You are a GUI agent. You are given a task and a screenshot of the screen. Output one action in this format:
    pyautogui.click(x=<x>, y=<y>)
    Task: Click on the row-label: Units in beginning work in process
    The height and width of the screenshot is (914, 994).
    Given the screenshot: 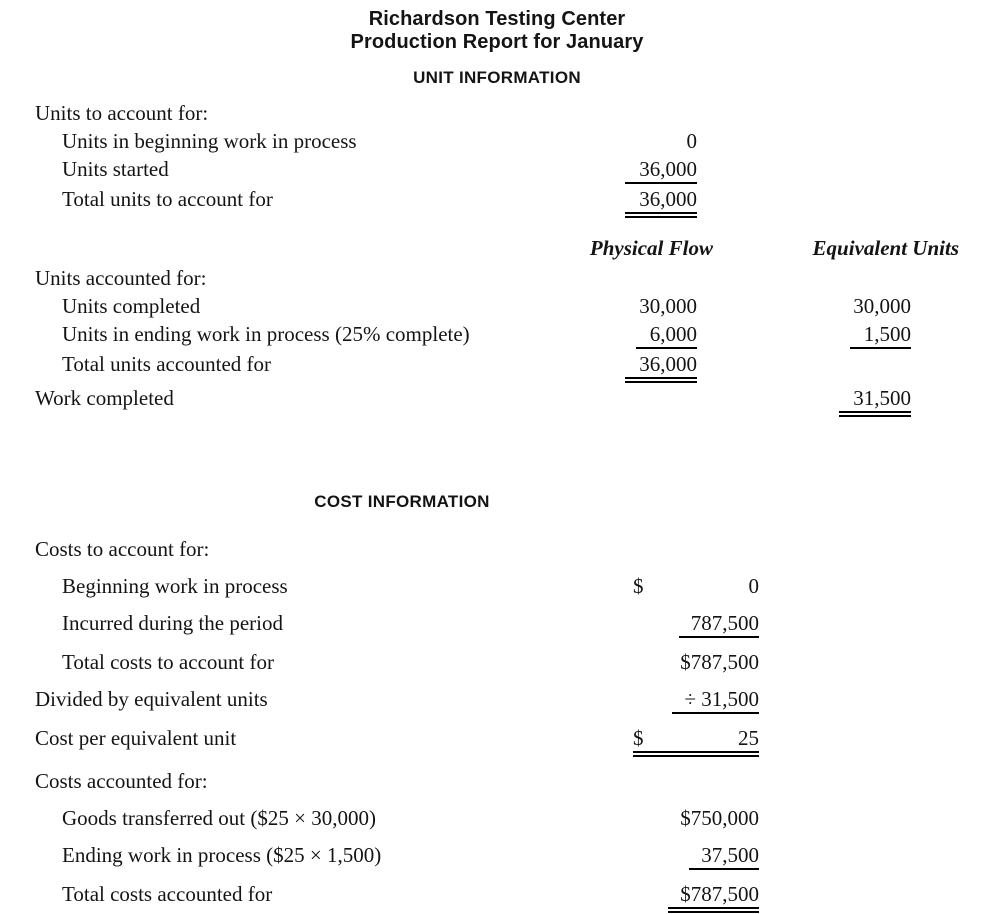 What is the action you would take?
    pyautogui.click(x=209, y=141)
    